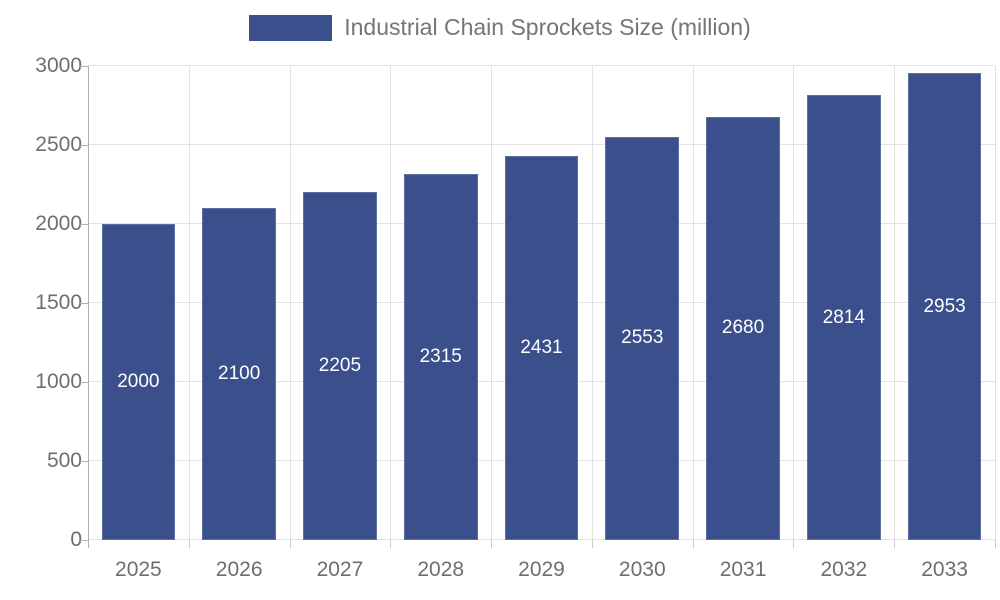 The height and width of the screenshot is (600, 1000). I want to click on bar-2029: 2431, so click(541, 347).